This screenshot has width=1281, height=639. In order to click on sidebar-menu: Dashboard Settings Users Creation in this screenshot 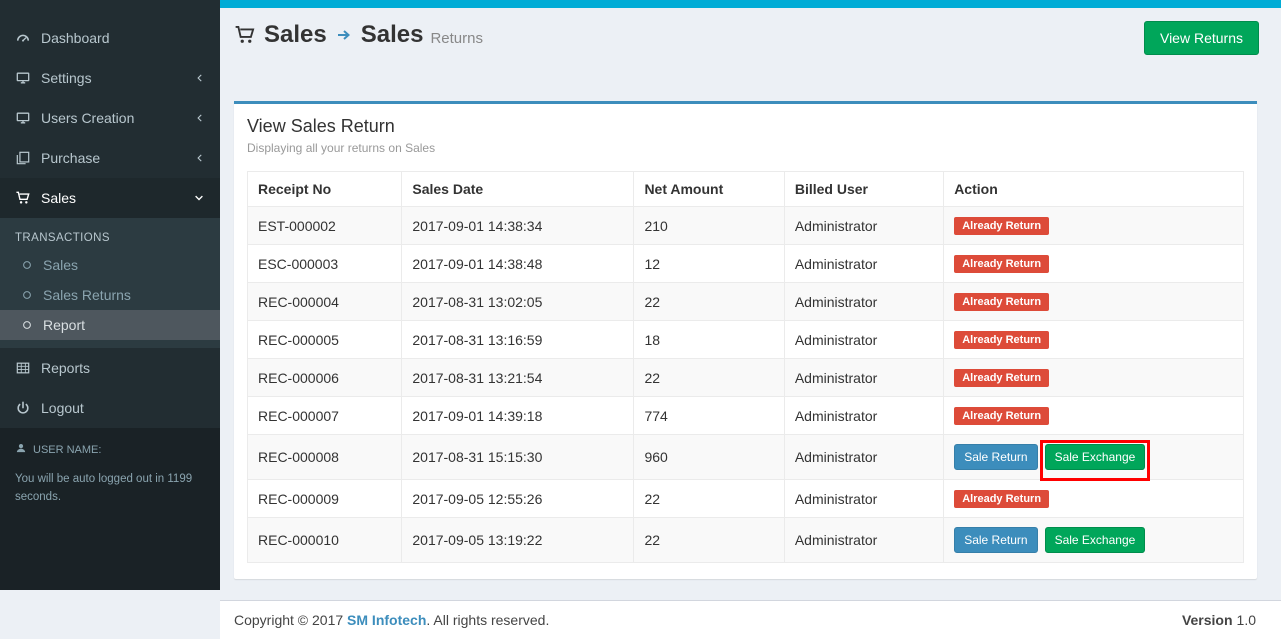, I will do `click(110, 214)`.